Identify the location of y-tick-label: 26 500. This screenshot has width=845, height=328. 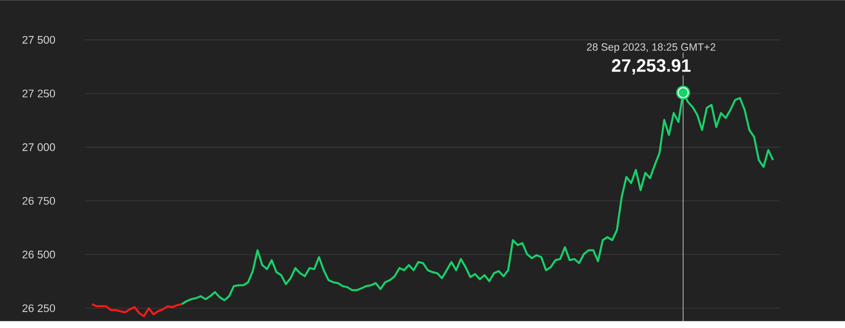
(39, 254).